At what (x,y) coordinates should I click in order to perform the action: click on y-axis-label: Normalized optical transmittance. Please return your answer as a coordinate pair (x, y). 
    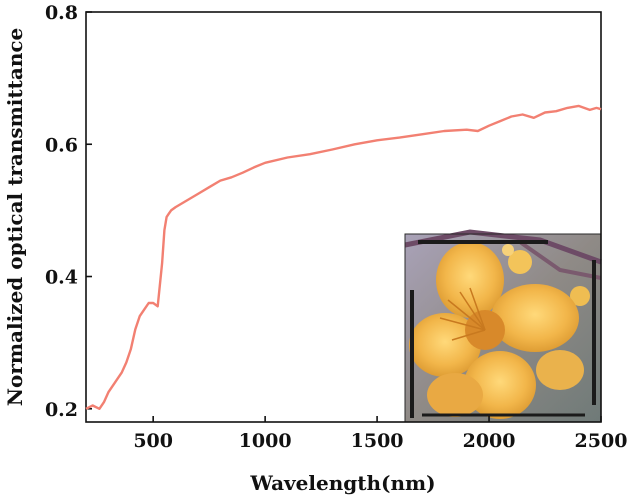
    Looking at the image, I should click on (15, 217).